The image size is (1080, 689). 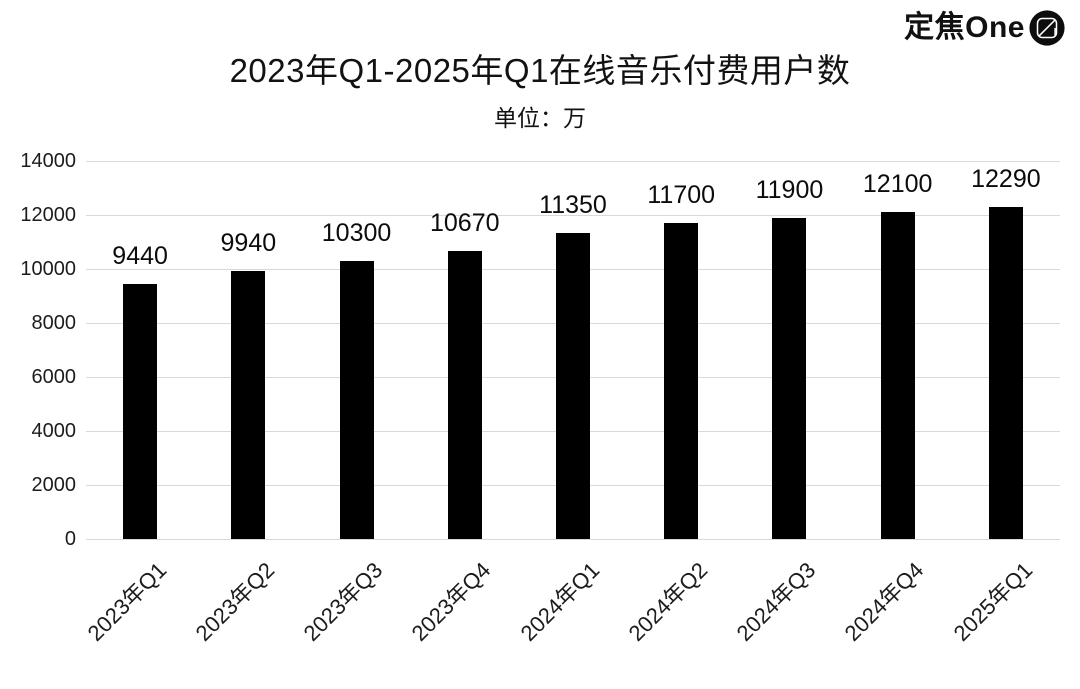 What do you see at coordinates (559, 601) in the screenshot?
I see `x-axis-tick-label: 2024年Q1` at bounding box center [559, 601].